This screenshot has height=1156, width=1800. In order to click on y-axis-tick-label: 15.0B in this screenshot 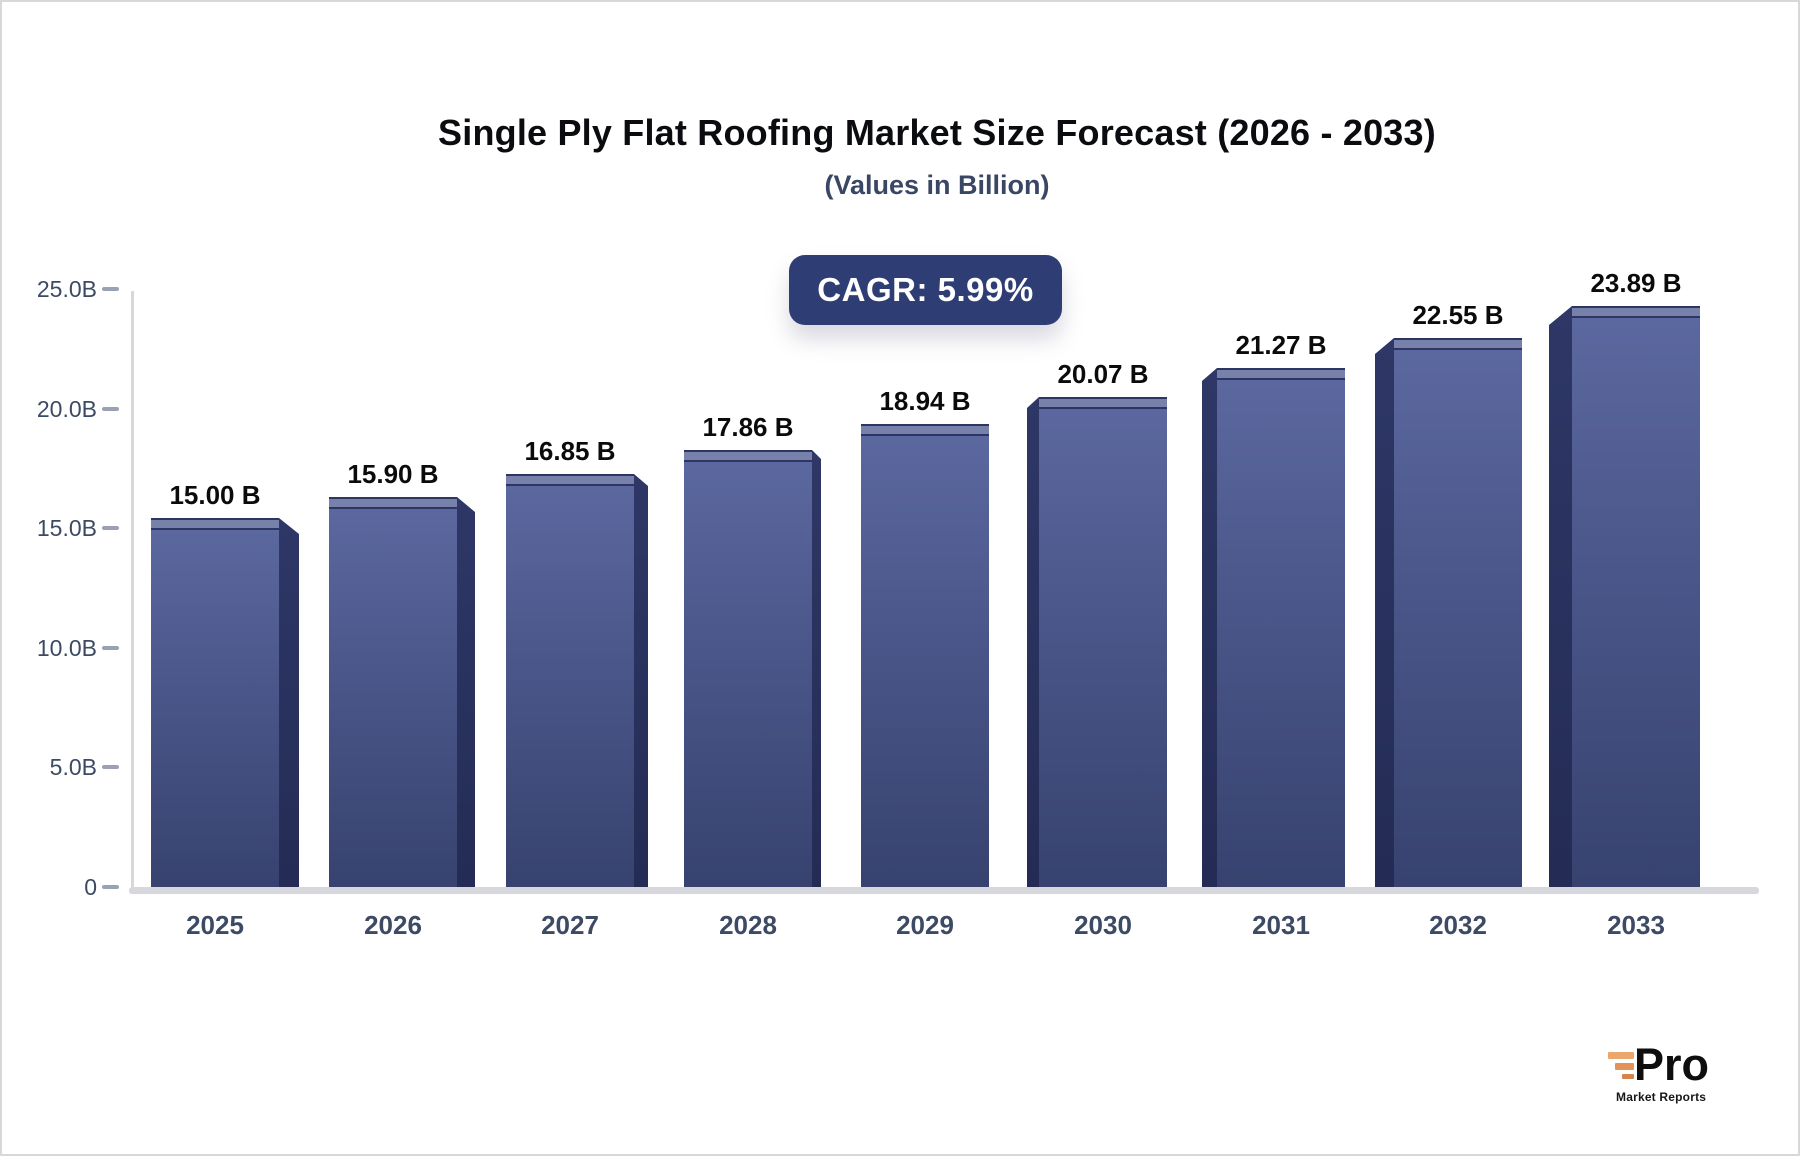, I will do `click(66, 528)`.